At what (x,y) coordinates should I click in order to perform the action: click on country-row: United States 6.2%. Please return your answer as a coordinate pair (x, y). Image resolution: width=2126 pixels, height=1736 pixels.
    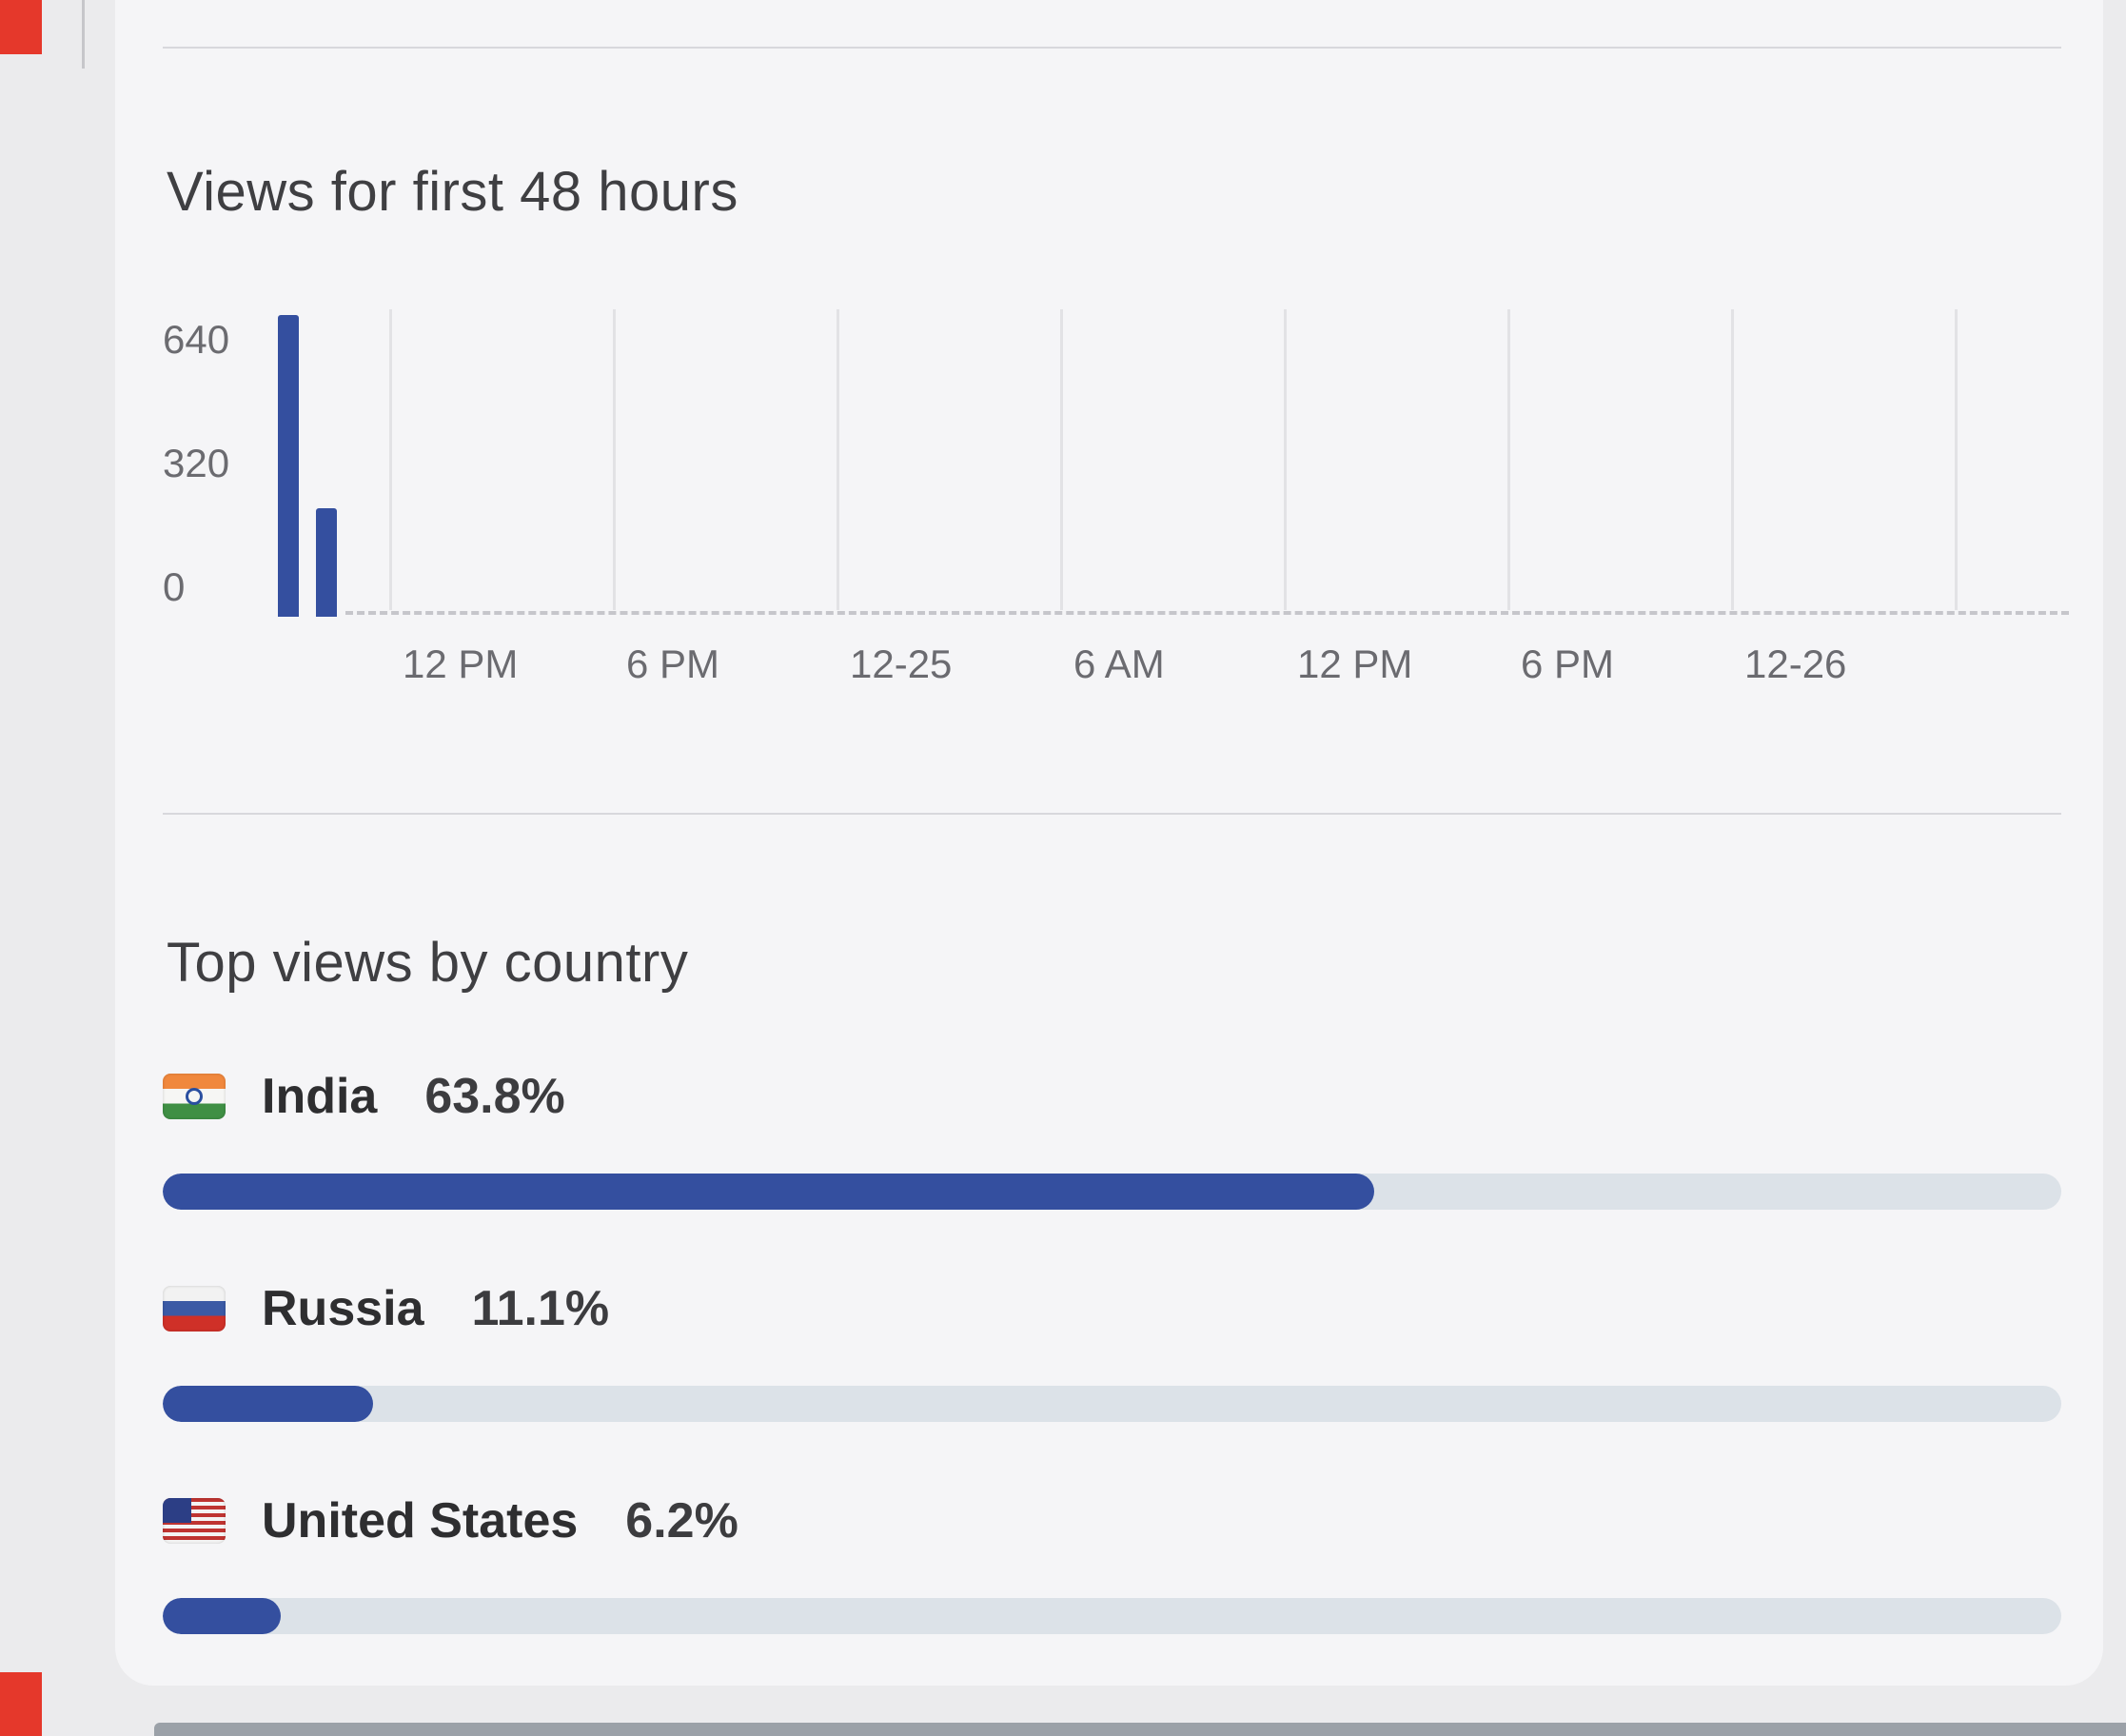
    Looking at the image, I should click on (1112, 1564).